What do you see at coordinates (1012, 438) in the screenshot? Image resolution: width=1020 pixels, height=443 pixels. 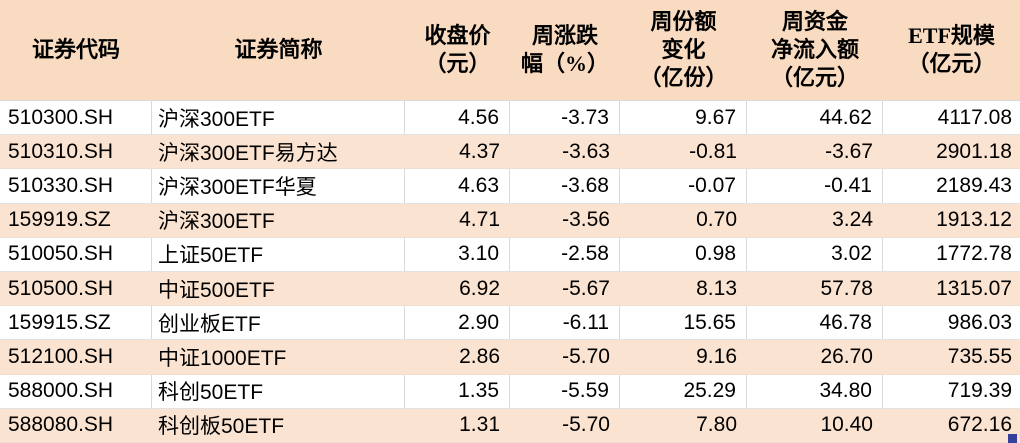 I see `fill-handle` at bounding box center [1012, 438].